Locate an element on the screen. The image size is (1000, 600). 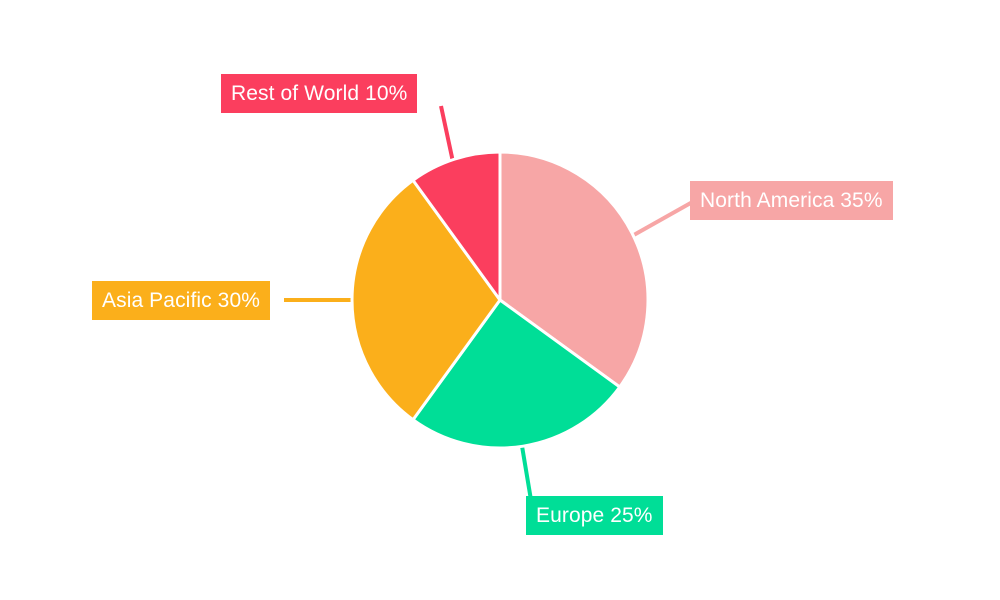
pie-slice-europe is located at coordinates (516, 374).